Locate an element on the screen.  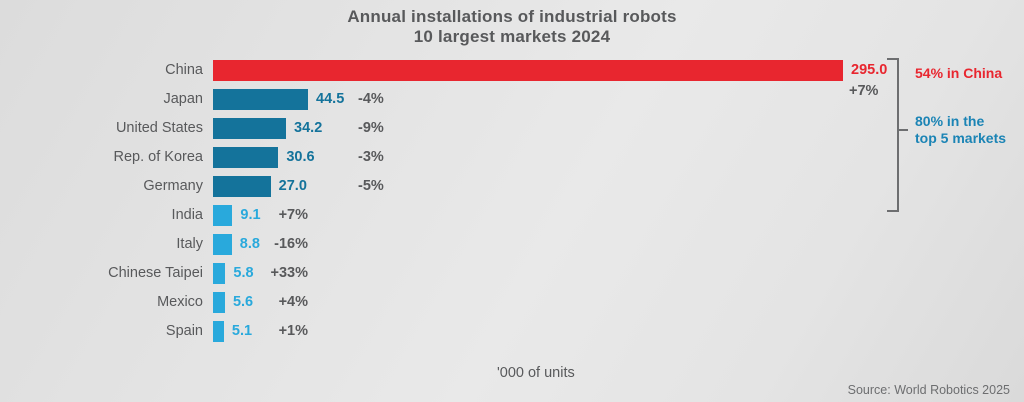
bar-value-label: 5.6 is located at coordinates (243, 302).